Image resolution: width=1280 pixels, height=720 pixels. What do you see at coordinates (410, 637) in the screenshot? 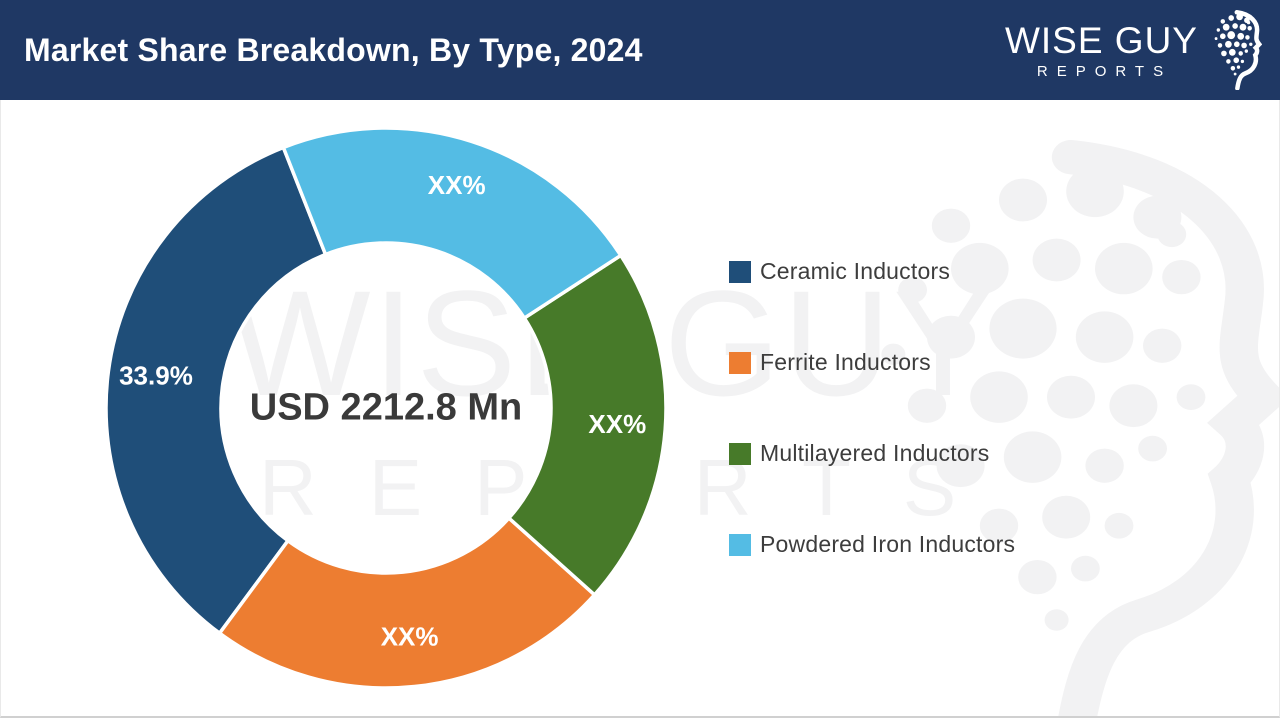
I see `segment-label-1: XX%` at bounding box center [410, 637].